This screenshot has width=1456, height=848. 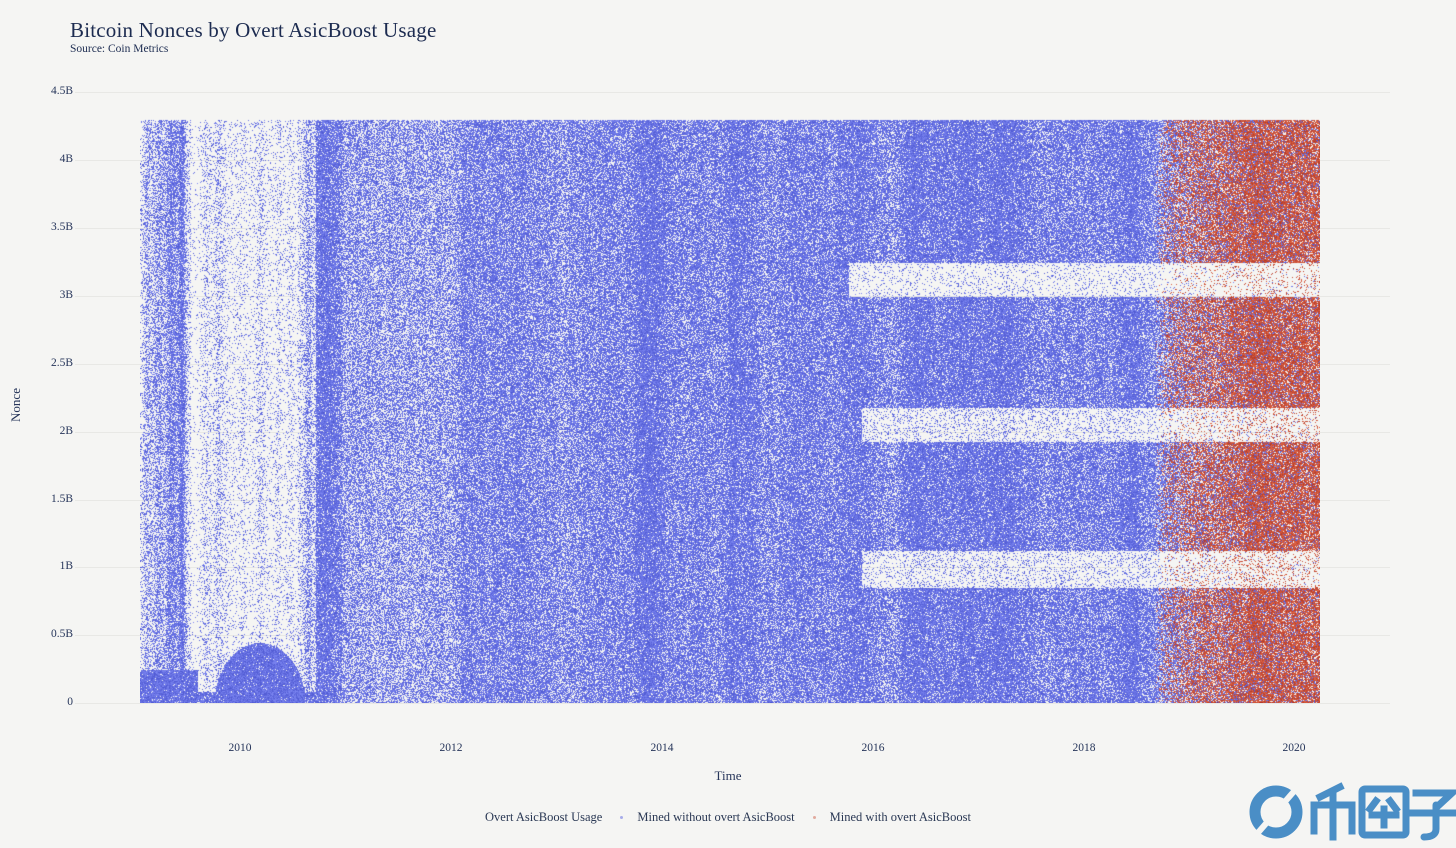 I want to click on y-tick-label: 2.5B, so click(x=61, y=363).